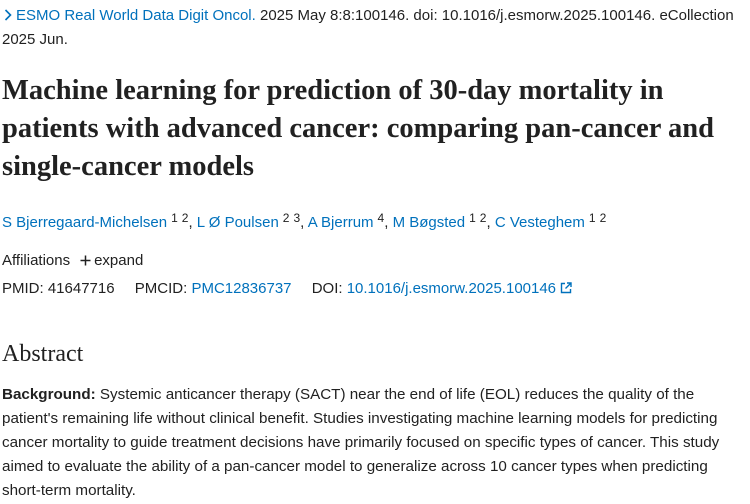 The height and width of the screenshot is (504, 750). Describe the element at coordinates (43, 354) in the screenshot. I see `abstract-heading: Abstract` at that location.